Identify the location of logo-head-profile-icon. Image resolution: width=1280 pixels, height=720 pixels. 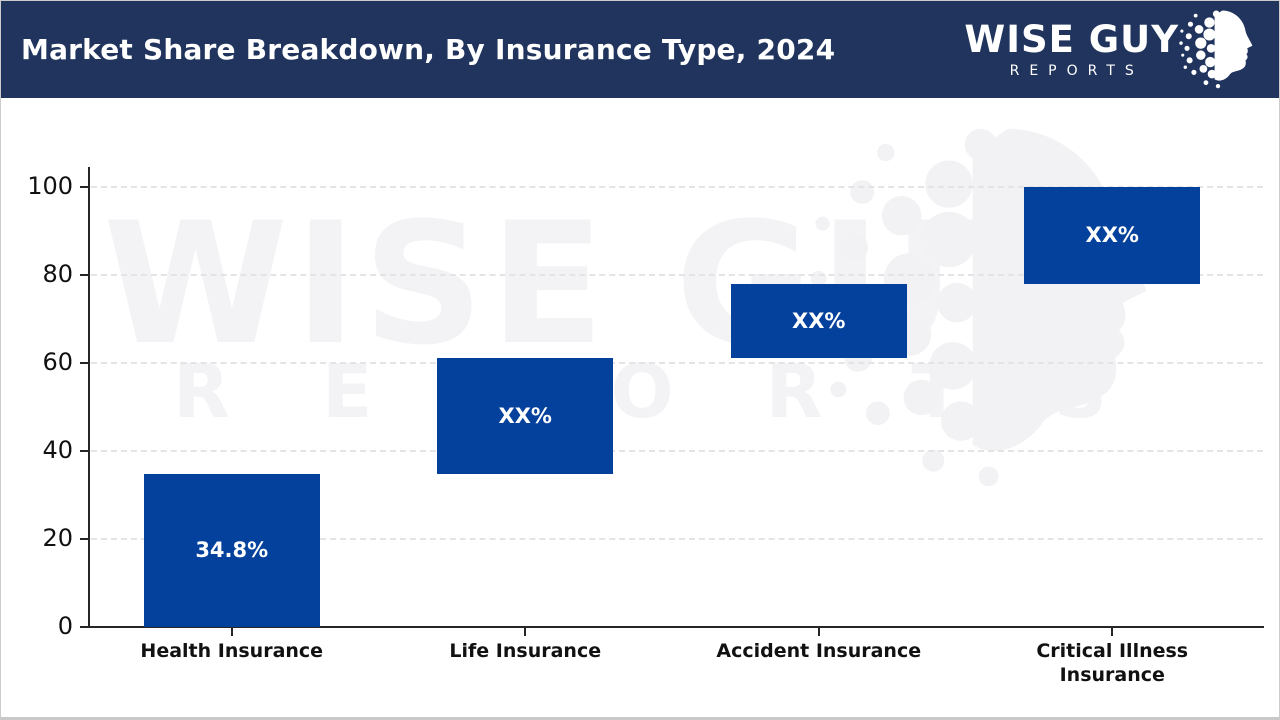
(1216, 48).